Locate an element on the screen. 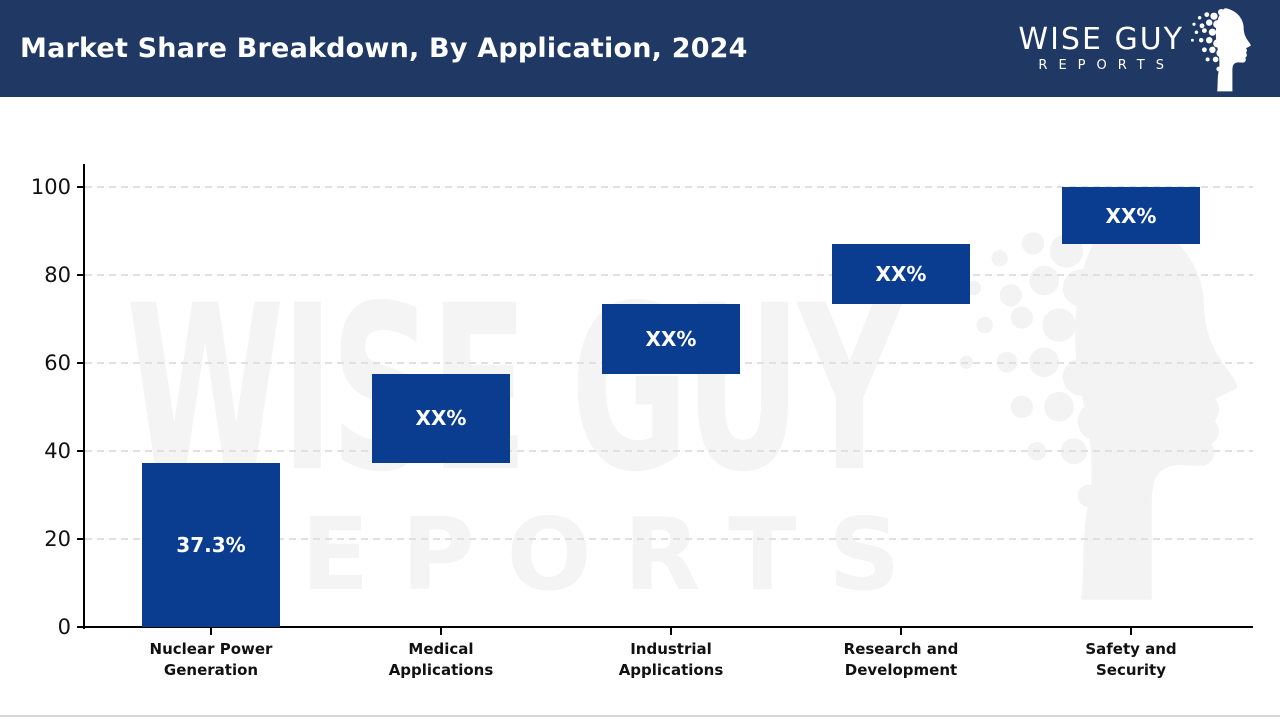 Image resolution: width=1280 pixels, height=720 pixels. bar-research-and-development: XX% is located at coordinates (901, 274).